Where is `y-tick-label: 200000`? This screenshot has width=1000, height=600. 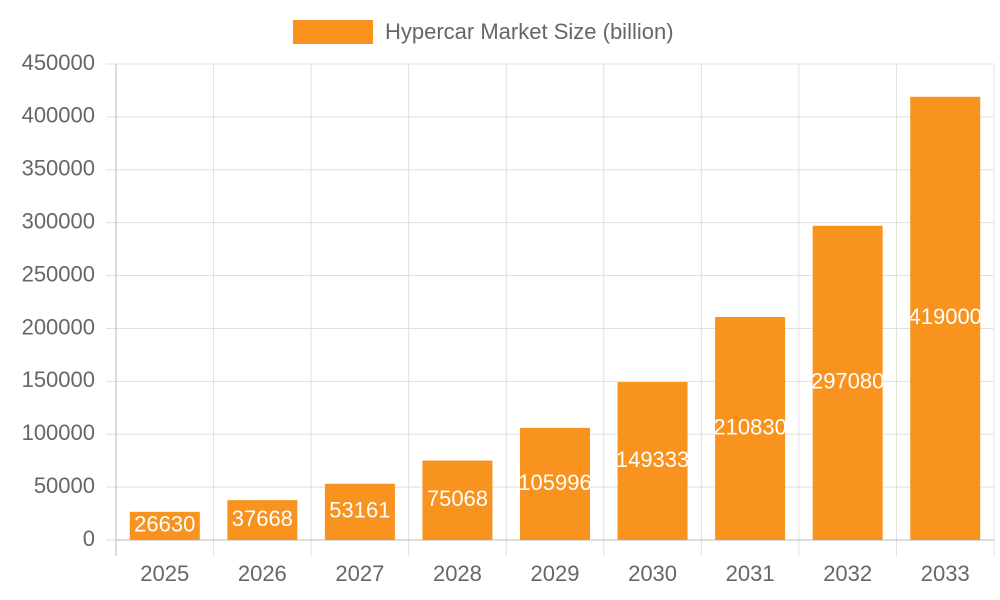 y-tick-label: 200000 is located at coordinates (58, 326).